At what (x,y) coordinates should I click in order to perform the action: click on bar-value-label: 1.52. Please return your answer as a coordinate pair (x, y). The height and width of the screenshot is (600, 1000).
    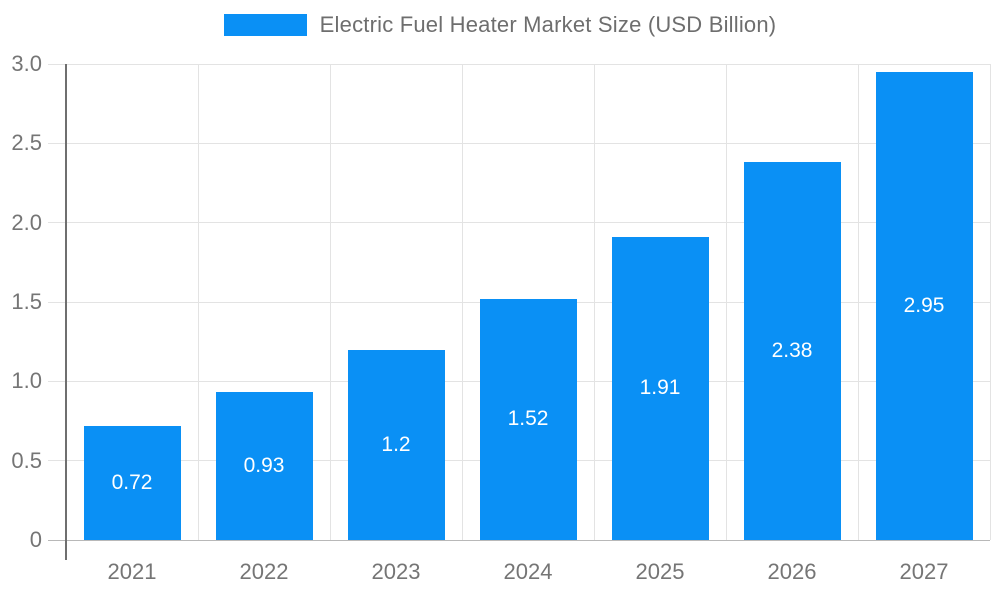
    Looking at the image, I should click on (528, 419).